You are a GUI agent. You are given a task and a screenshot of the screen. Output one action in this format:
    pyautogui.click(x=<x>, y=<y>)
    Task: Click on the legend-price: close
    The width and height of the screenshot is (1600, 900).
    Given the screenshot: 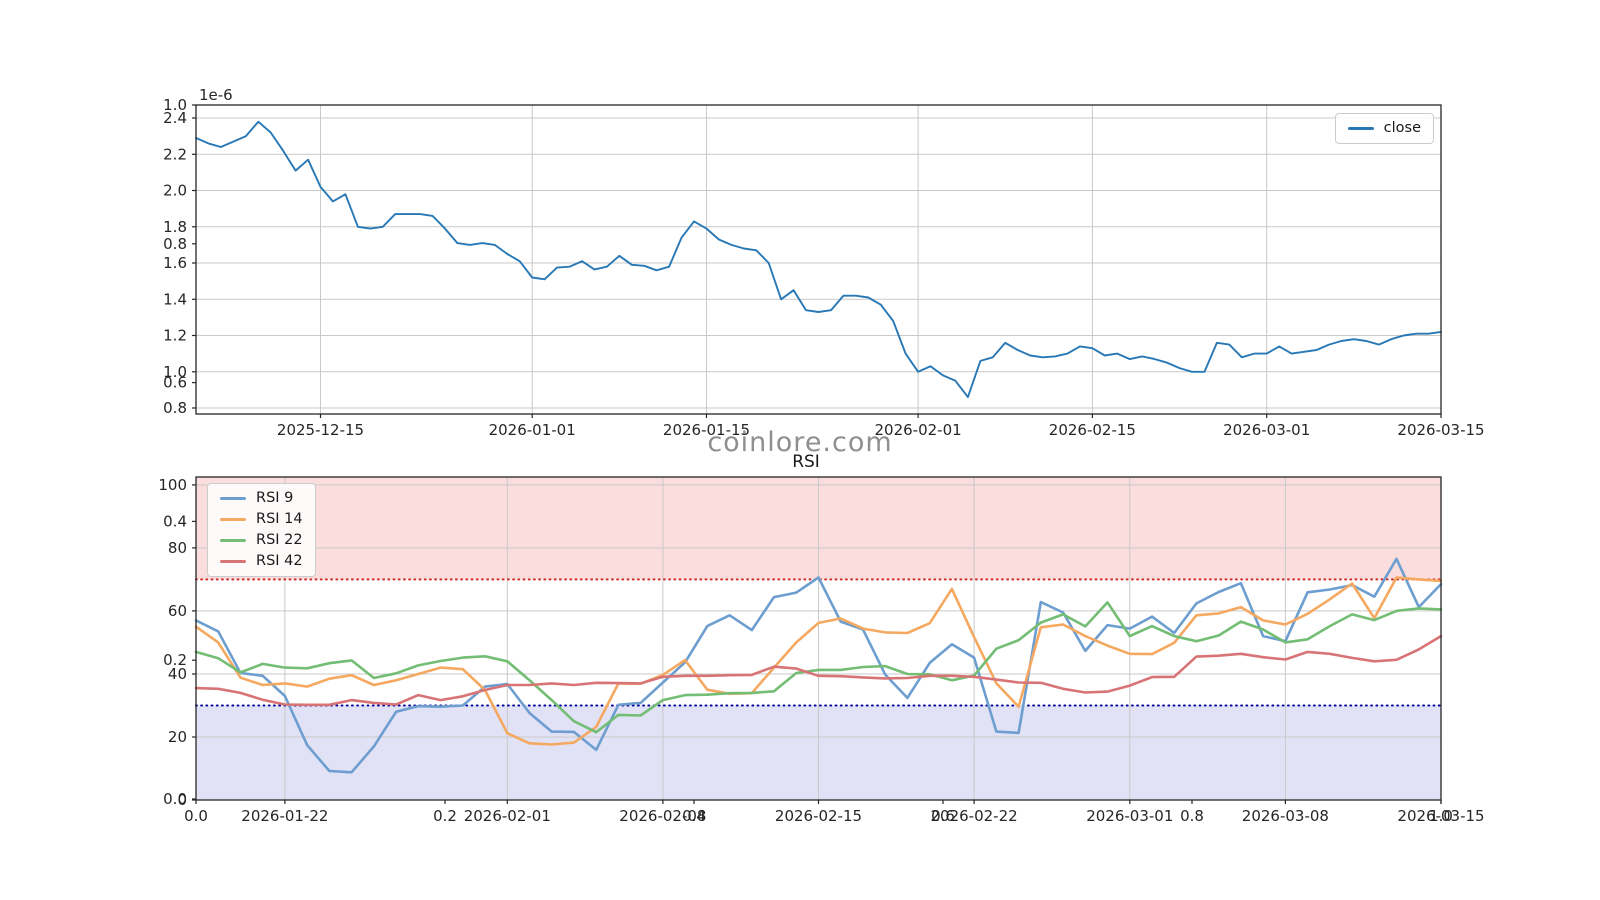 What is the action you would take?
    pyautogui.click(x=1384, y=128)
    